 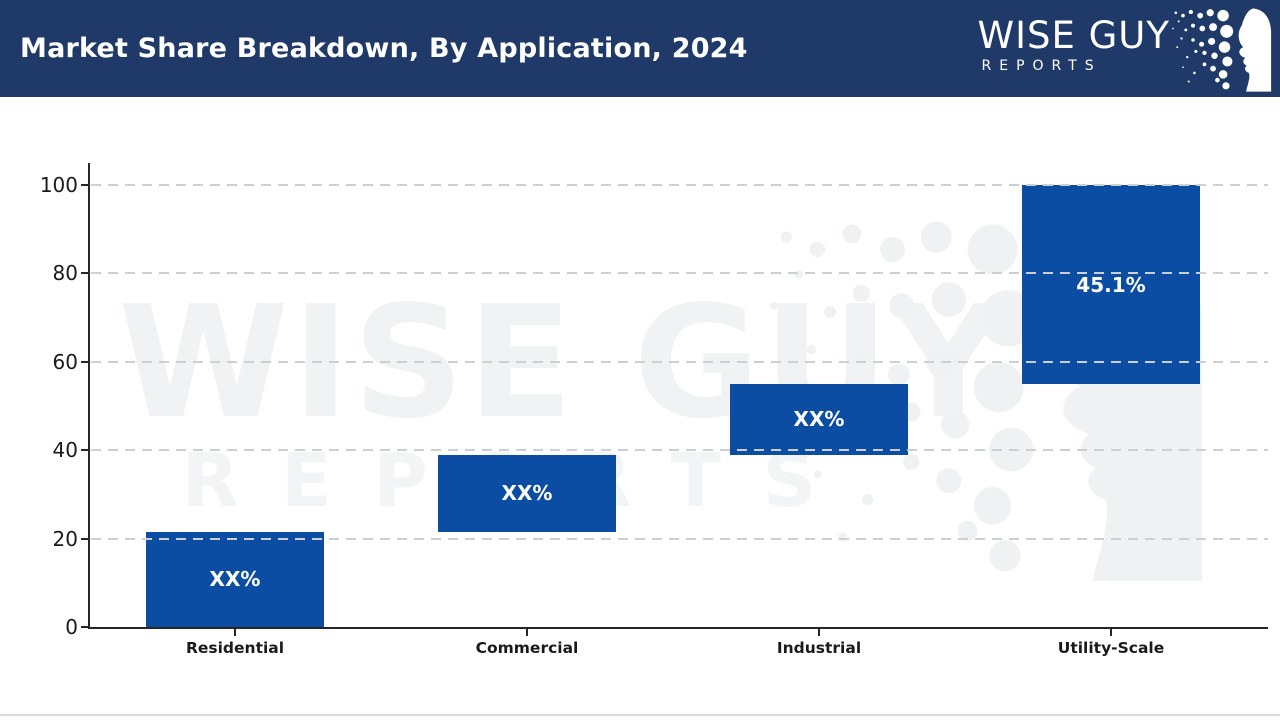 What do you see at coordinates (678, 628) in the screenshot?
I see `x-axis-line` at bounding box center [678, 628].